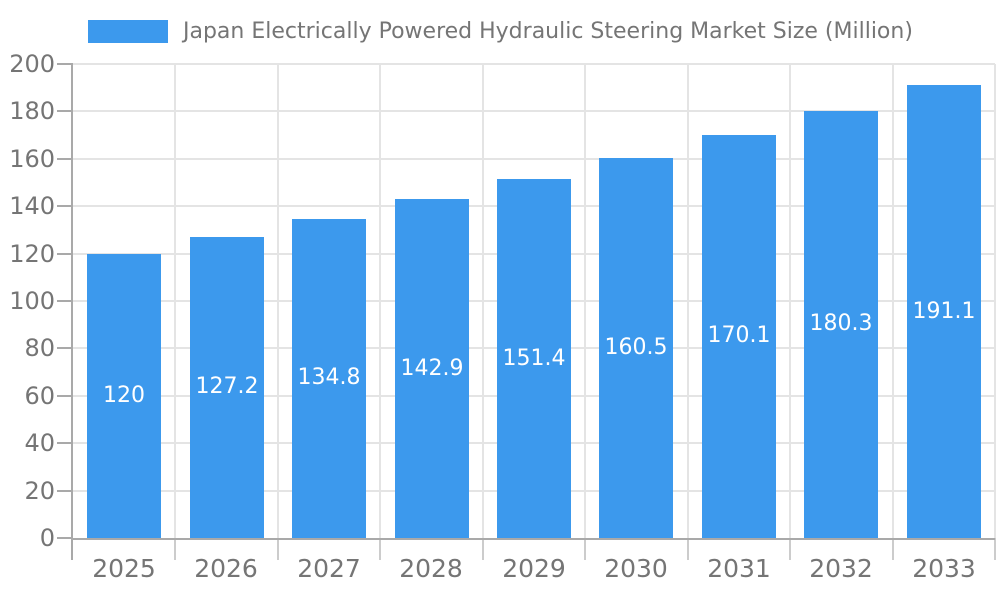 The height and width of the screenshot is (600, 1000). I want to click on bar-value-label: 170.1, so click(739, 335).